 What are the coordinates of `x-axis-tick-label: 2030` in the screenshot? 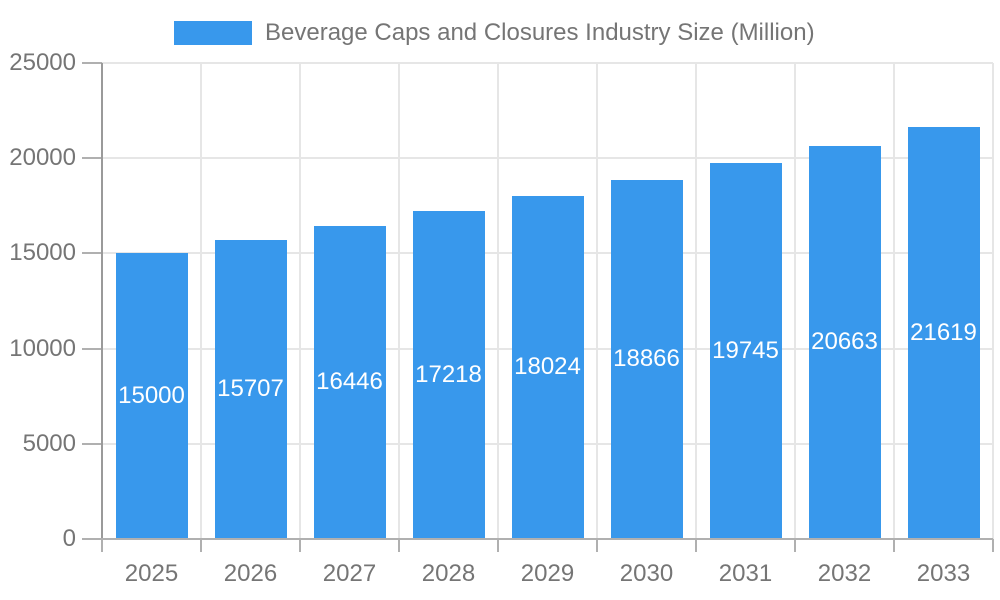 It's located at (646, 573).